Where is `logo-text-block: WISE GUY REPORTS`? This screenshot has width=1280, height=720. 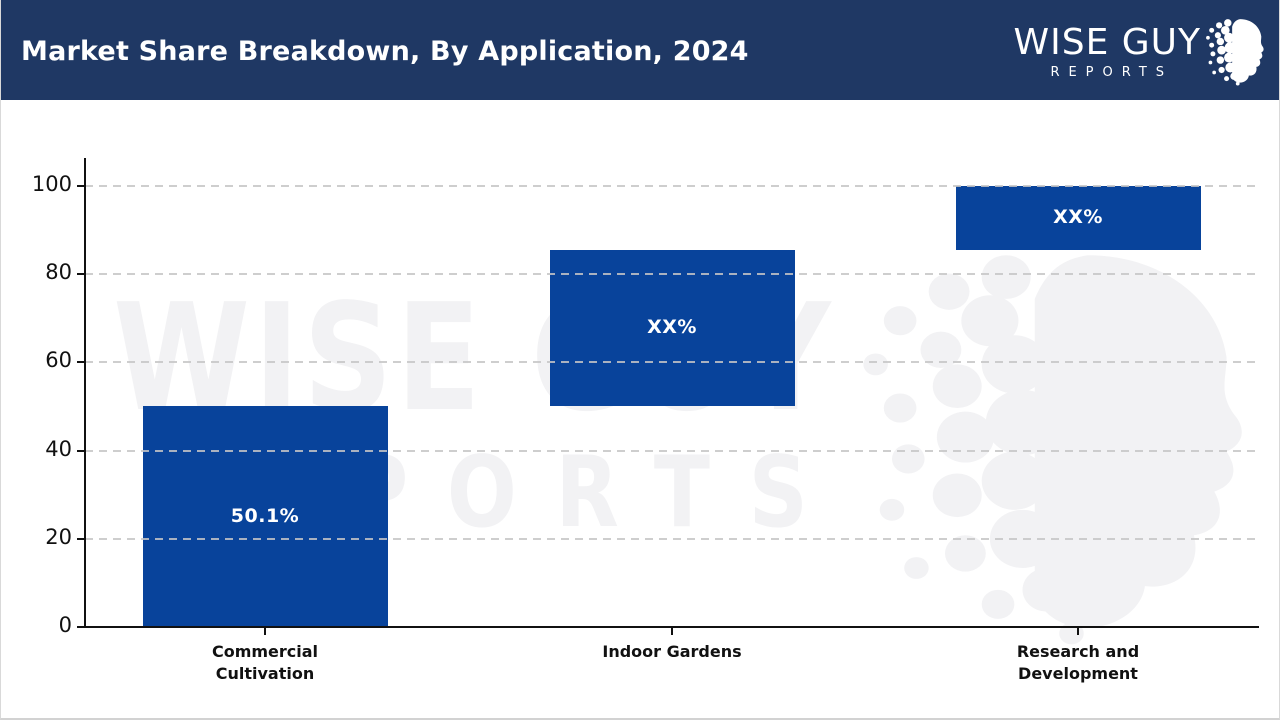
logo-text-block: WISE GUY REPORTS is located at coordinates (1107, 50).